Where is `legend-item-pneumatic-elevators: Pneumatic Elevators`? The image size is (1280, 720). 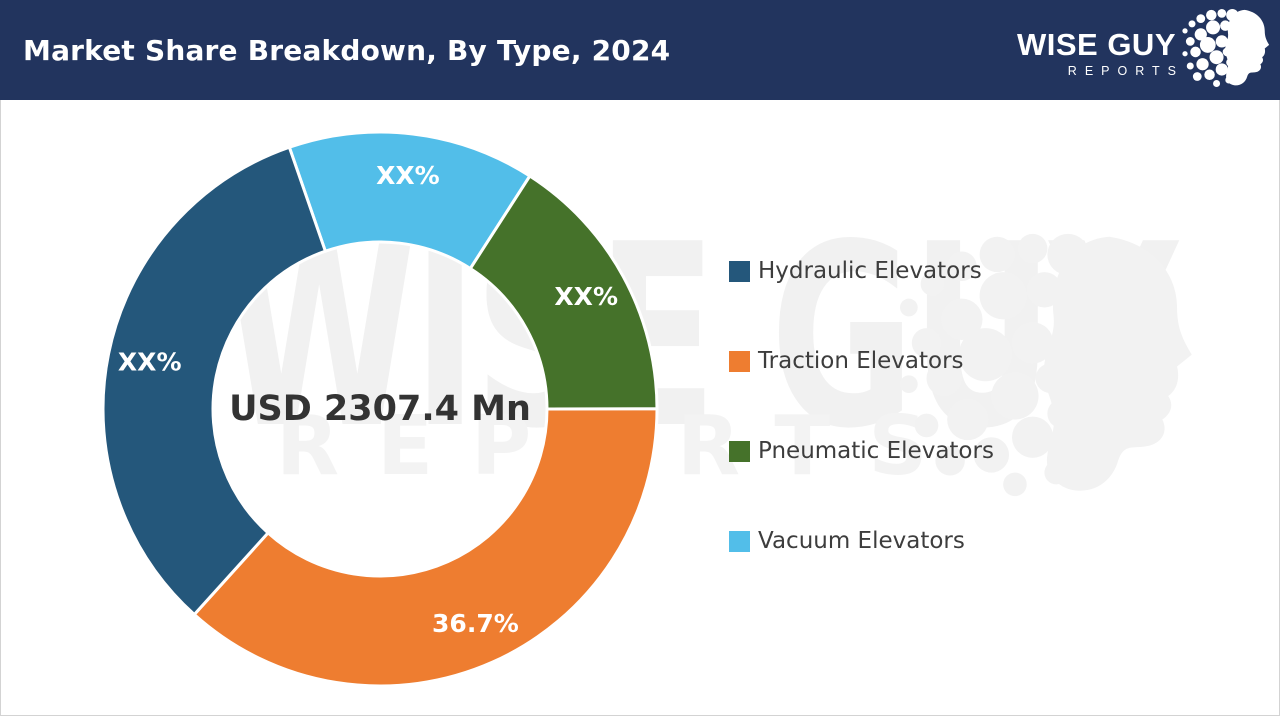
legend-item-pneumatic-elevators: Pneumatic Elevators is located at coordinates (861, 451).